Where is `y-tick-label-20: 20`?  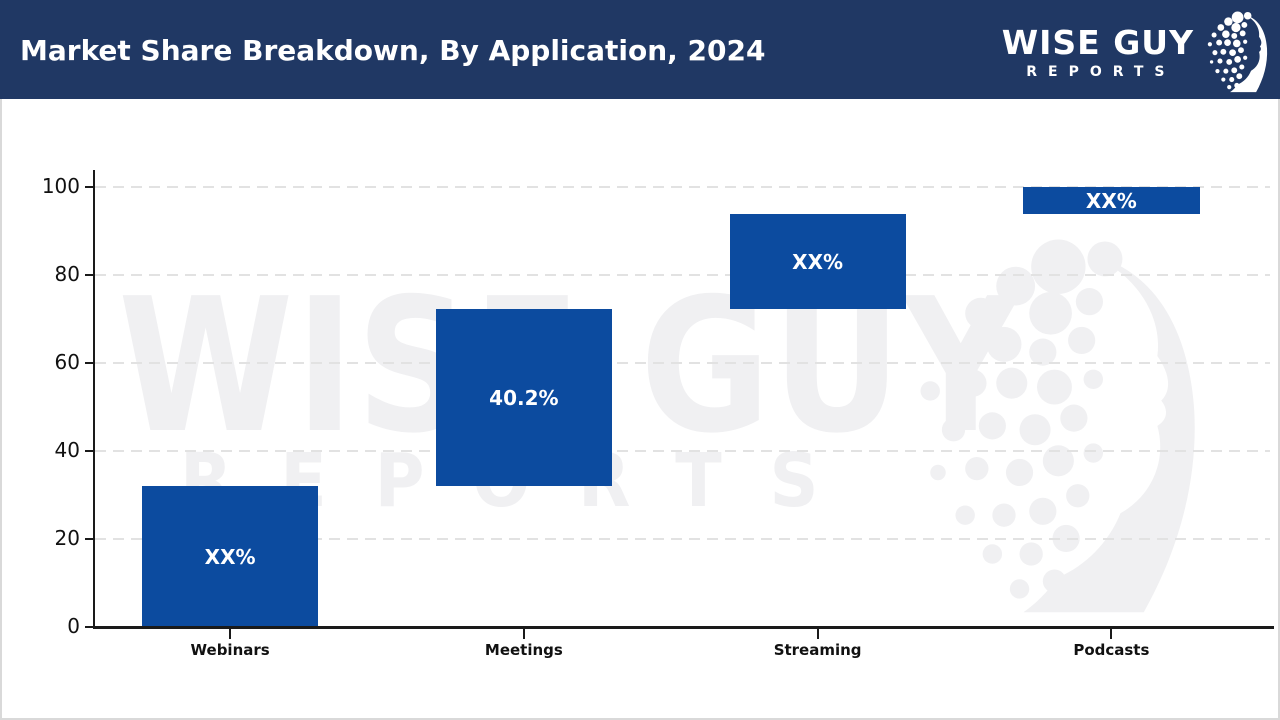
y-tick-label-20: 20 is located at coordinates (67, 538).